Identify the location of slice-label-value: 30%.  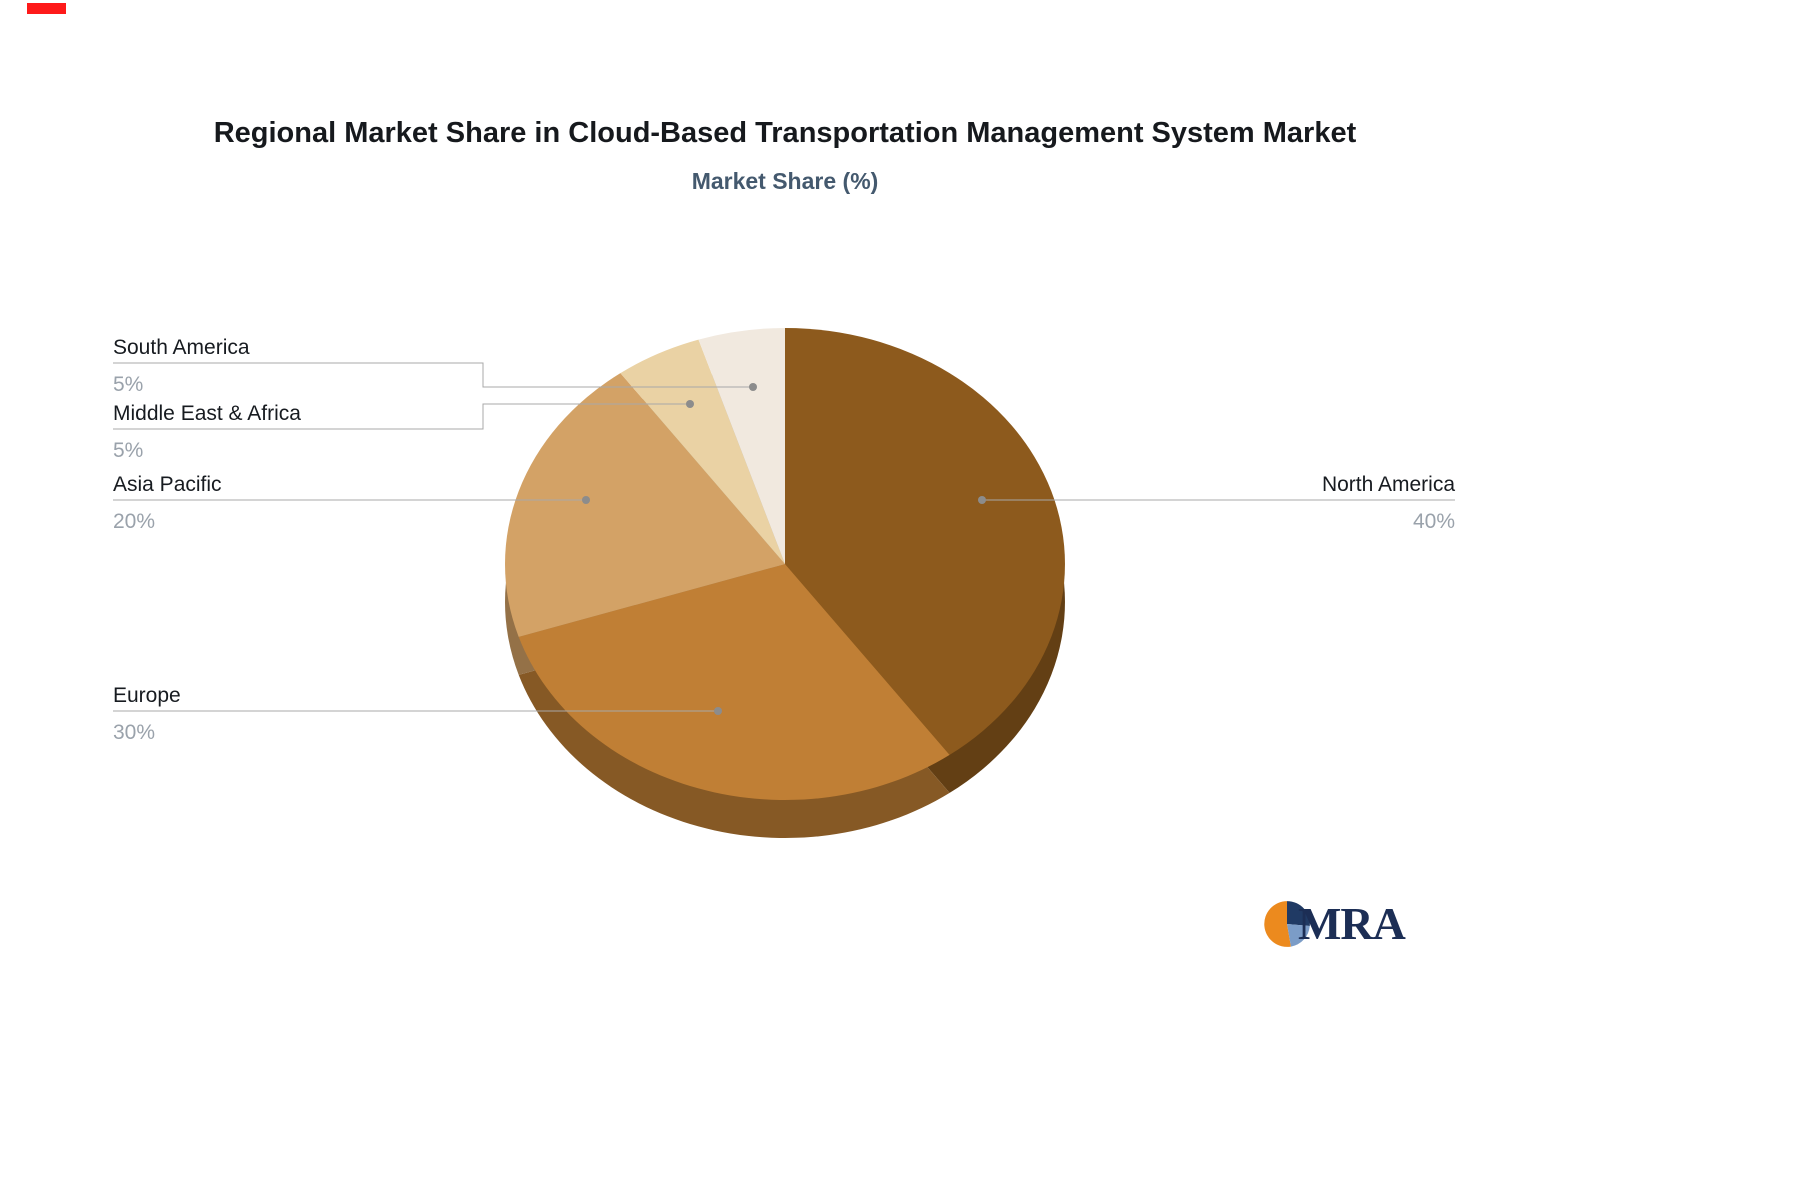
(134, 732).